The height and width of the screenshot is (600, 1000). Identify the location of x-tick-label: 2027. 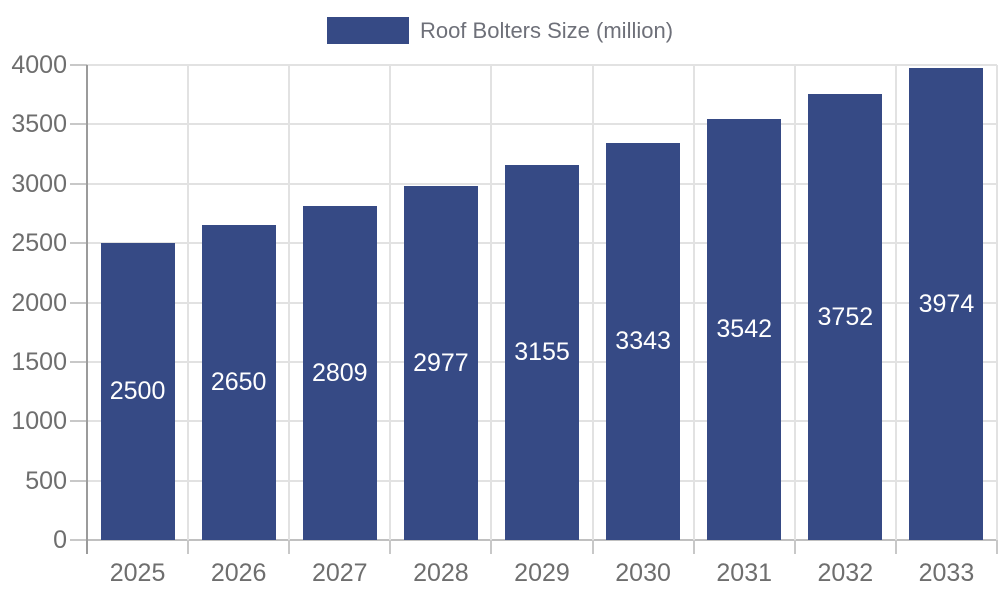
(339, 573).